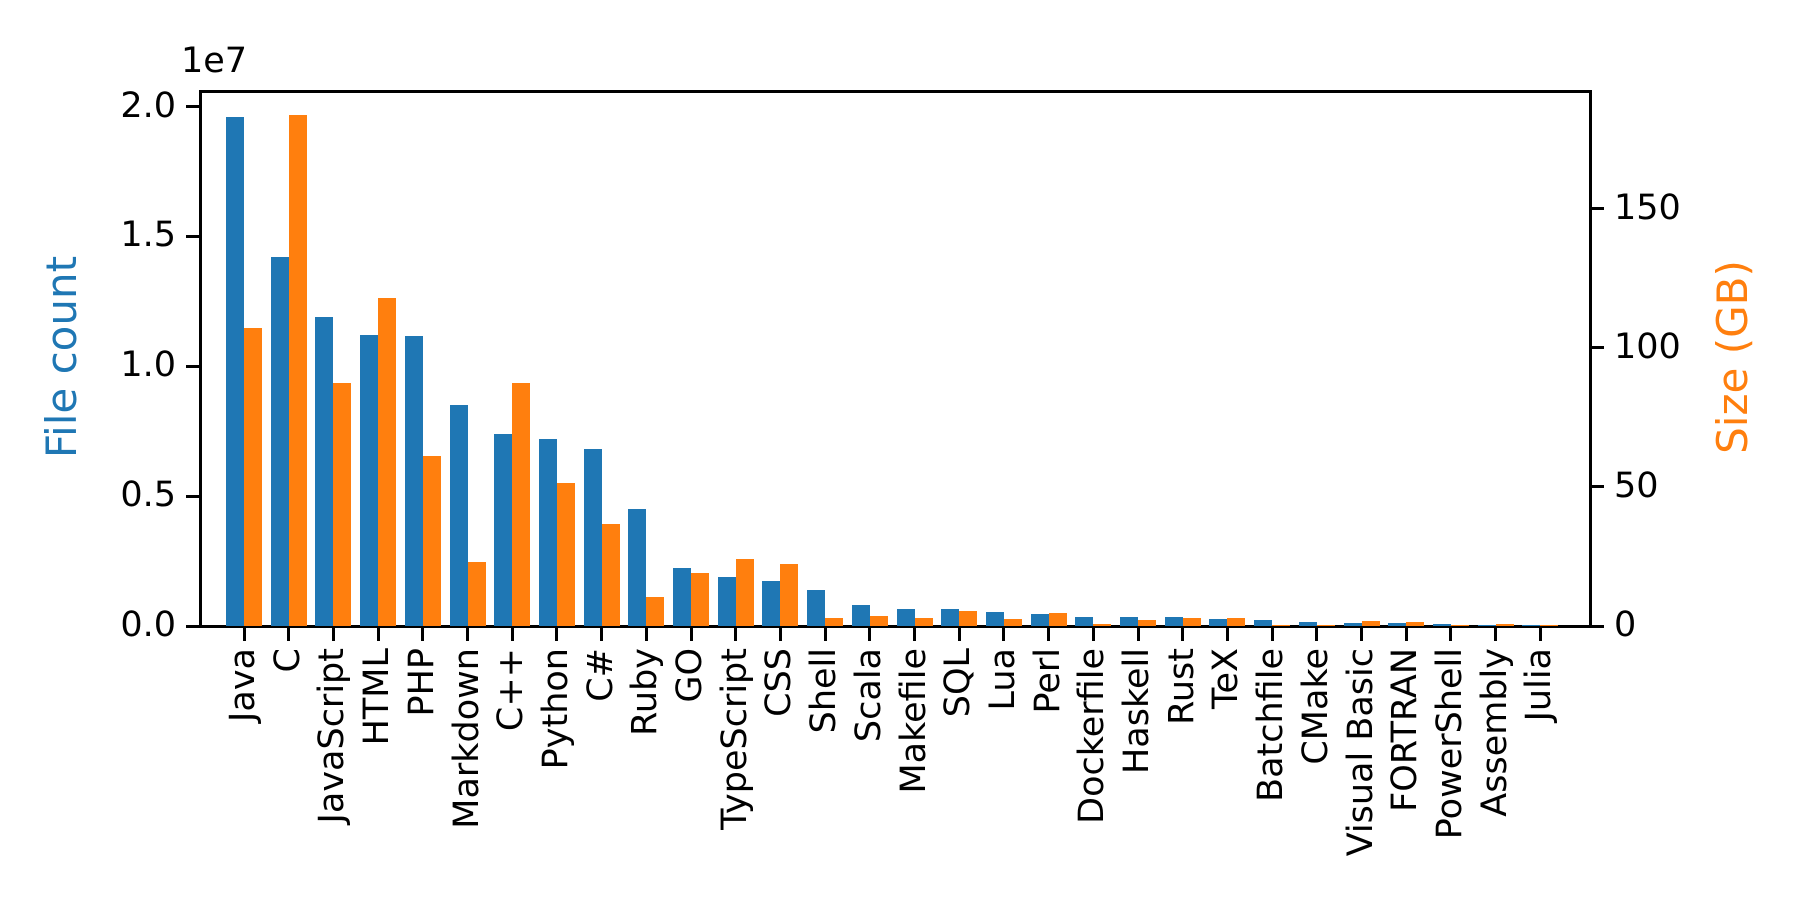  What do you see at coordinates (1647, 207) in the screenshot?
I see `right-y-tick-label: 150` at bounding box center [1647, 207].